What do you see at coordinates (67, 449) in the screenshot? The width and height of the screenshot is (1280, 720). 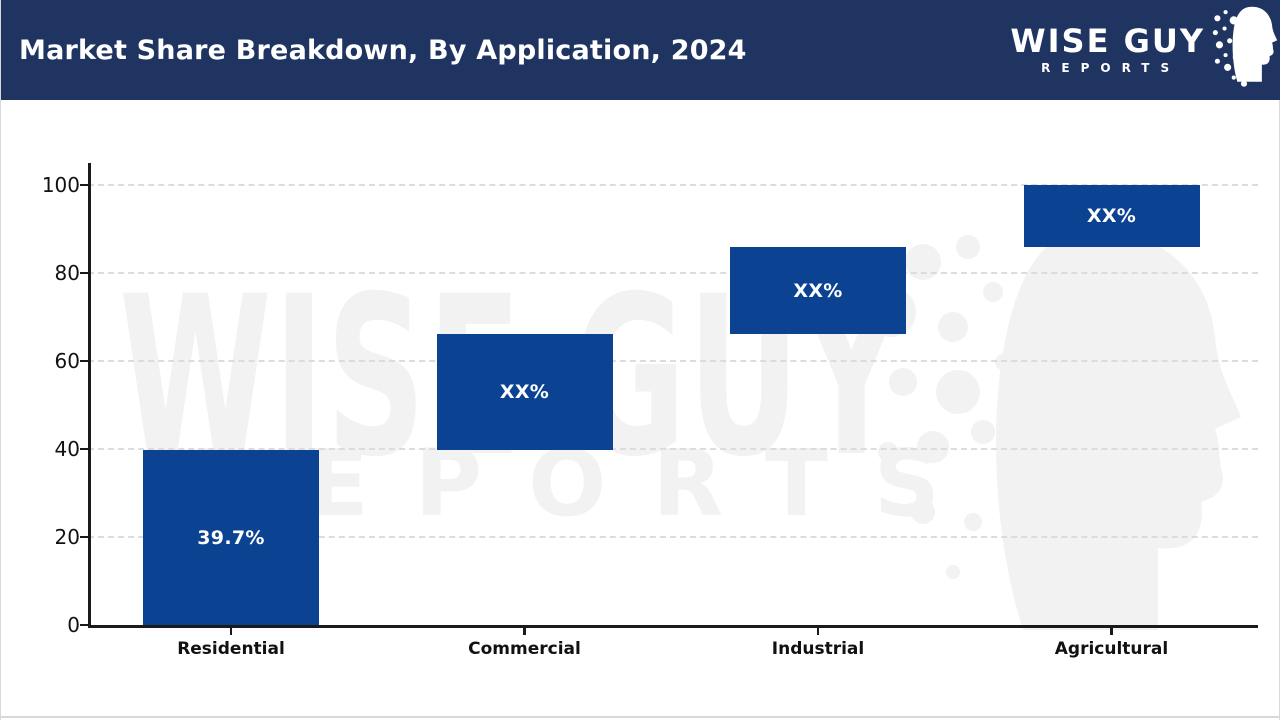 I see `y-tick-label: 40` at bounding box center [67, 449].